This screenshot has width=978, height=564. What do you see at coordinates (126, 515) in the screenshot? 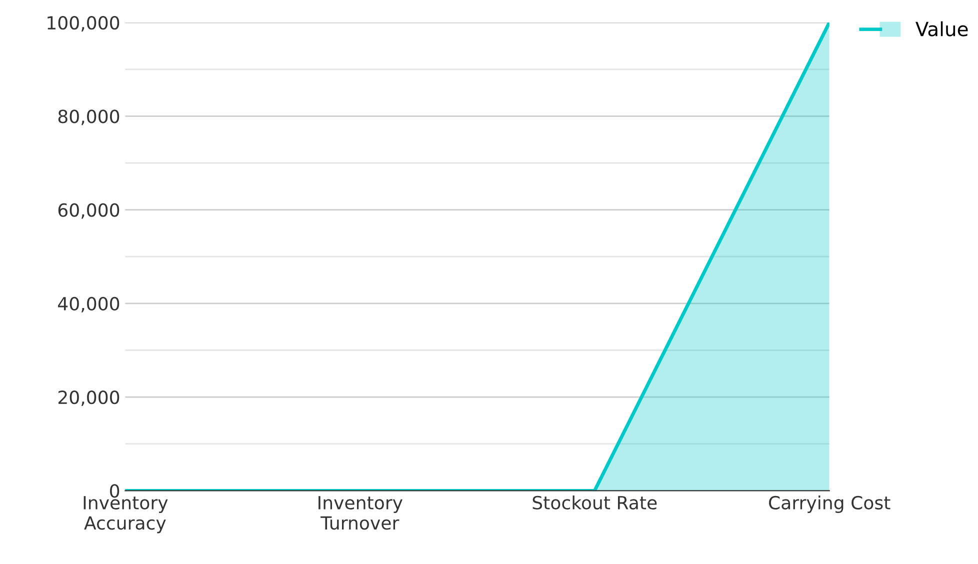
I see `x-tick-label: Inventory Accuracy` at bounding box center [126, 515].